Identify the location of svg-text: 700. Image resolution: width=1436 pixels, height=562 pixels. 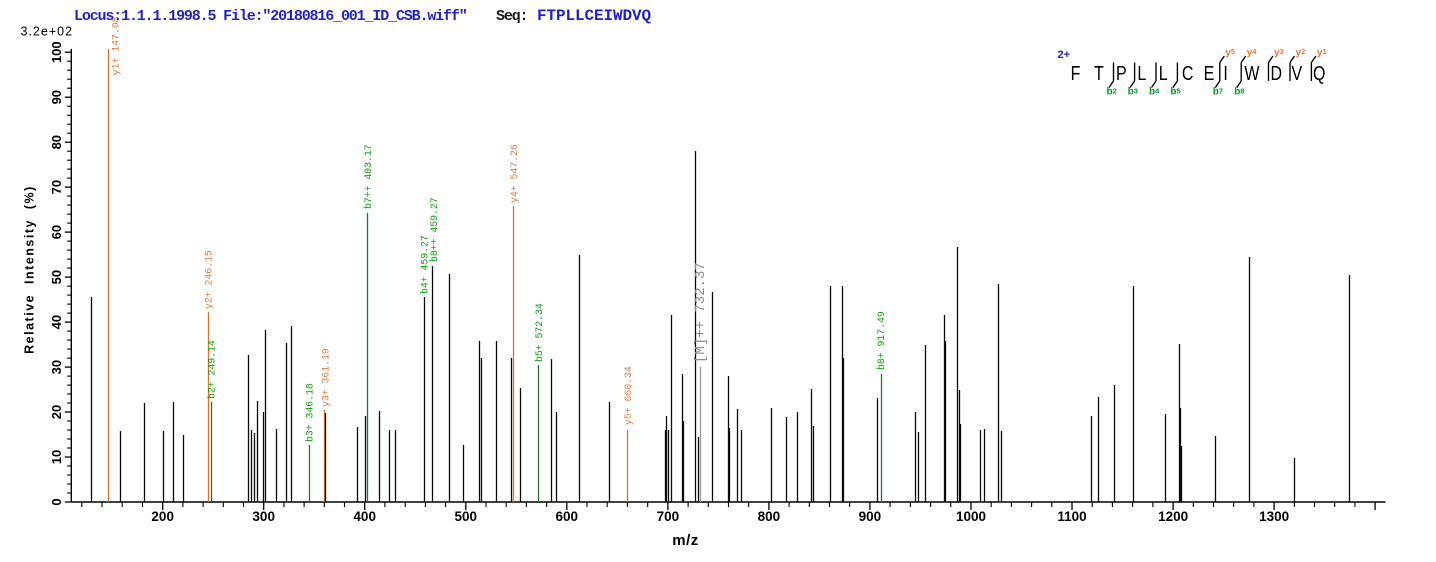
(668, 516).